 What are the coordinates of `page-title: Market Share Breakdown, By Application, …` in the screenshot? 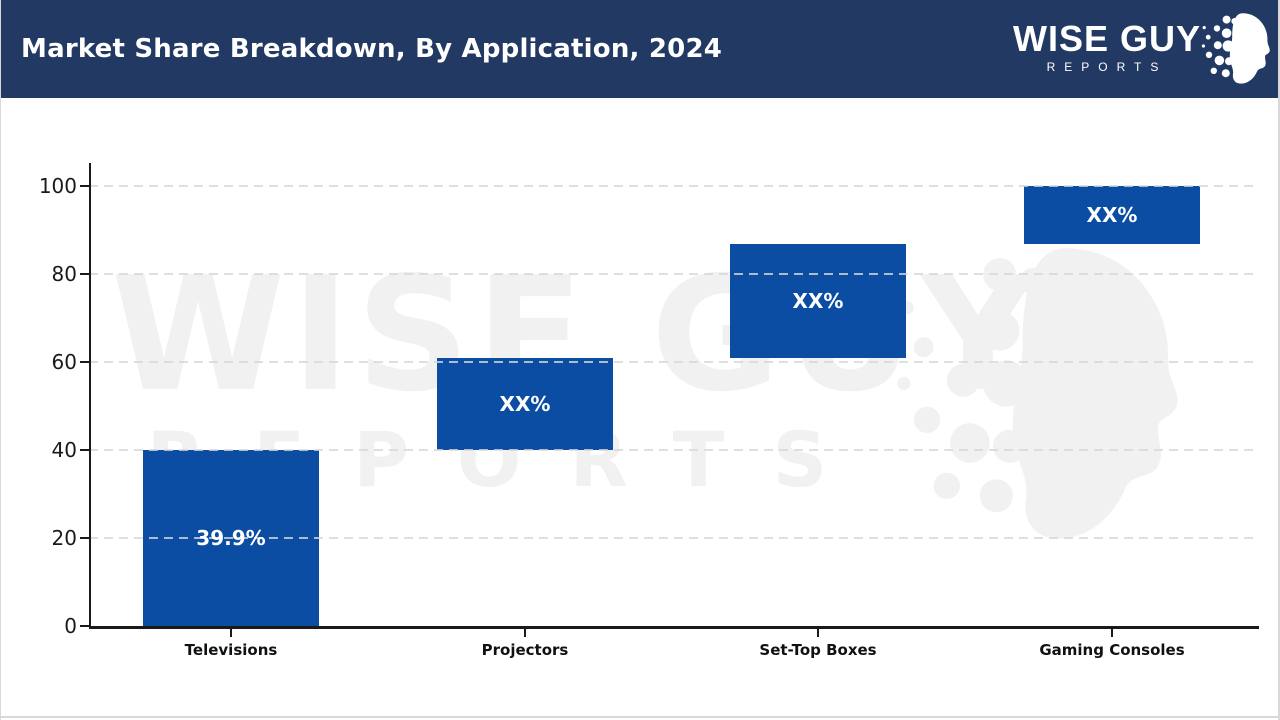 It's located at (372, 49).